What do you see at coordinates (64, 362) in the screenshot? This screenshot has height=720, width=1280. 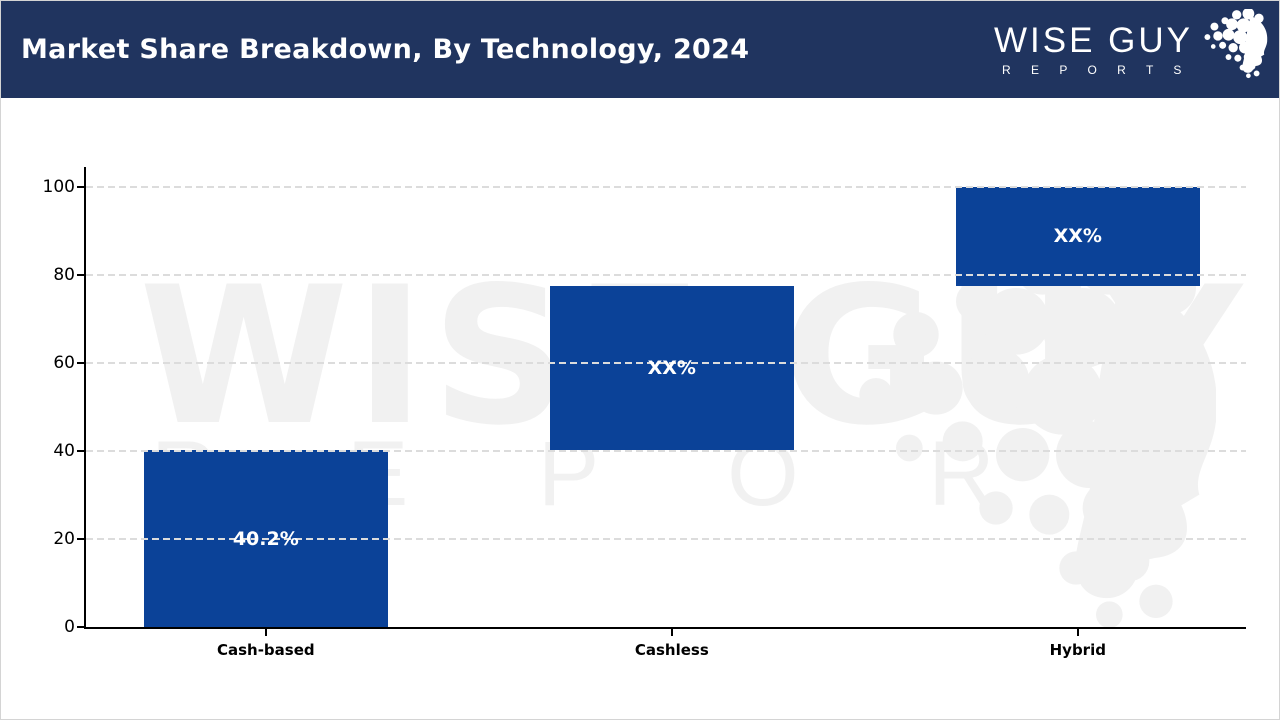 I see `y-tick-label: 60` at bounding box center [64, 362].